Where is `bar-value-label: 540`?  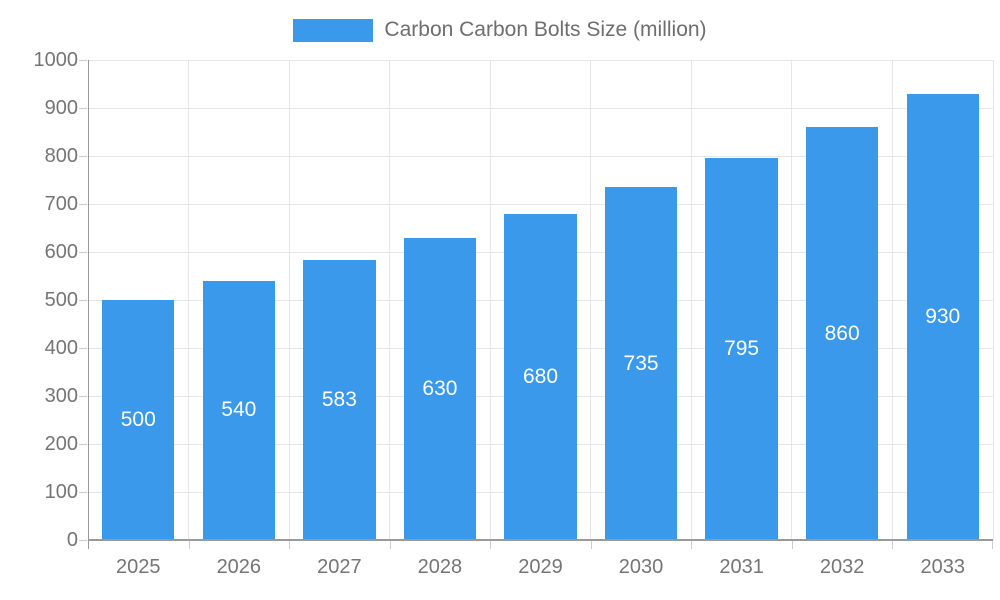 bar-value-label: 540 is located at coordinates (239, 410).